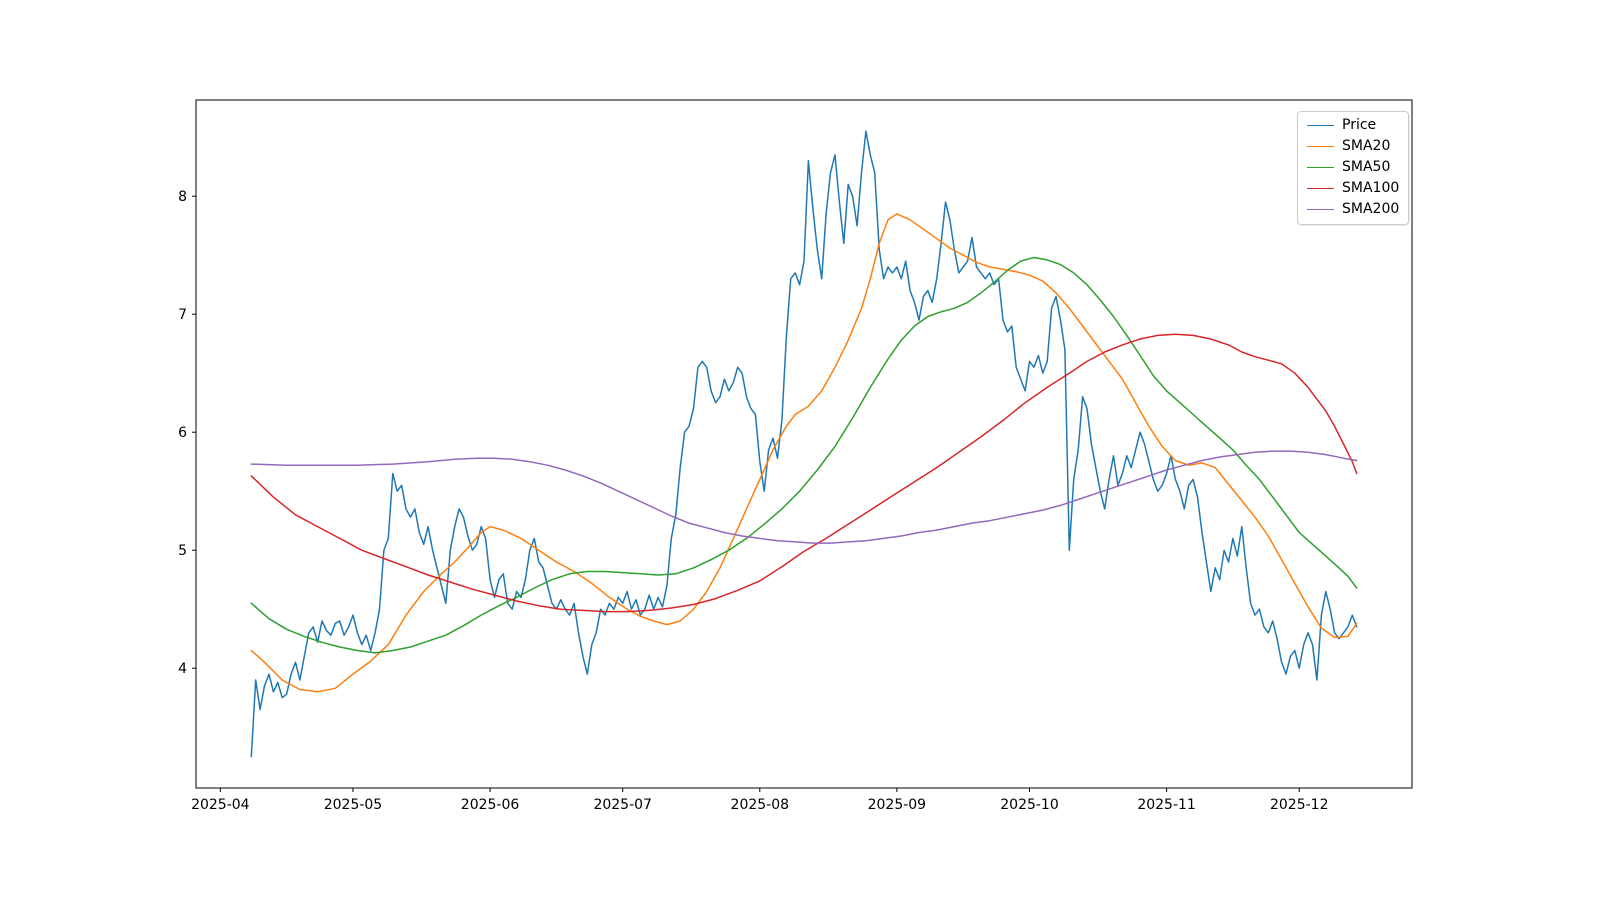  What do you see at coordinates (1320, 188) in the screenshot?
I see `legend-line-sample-sma100` at bounding box center [1320, 188].